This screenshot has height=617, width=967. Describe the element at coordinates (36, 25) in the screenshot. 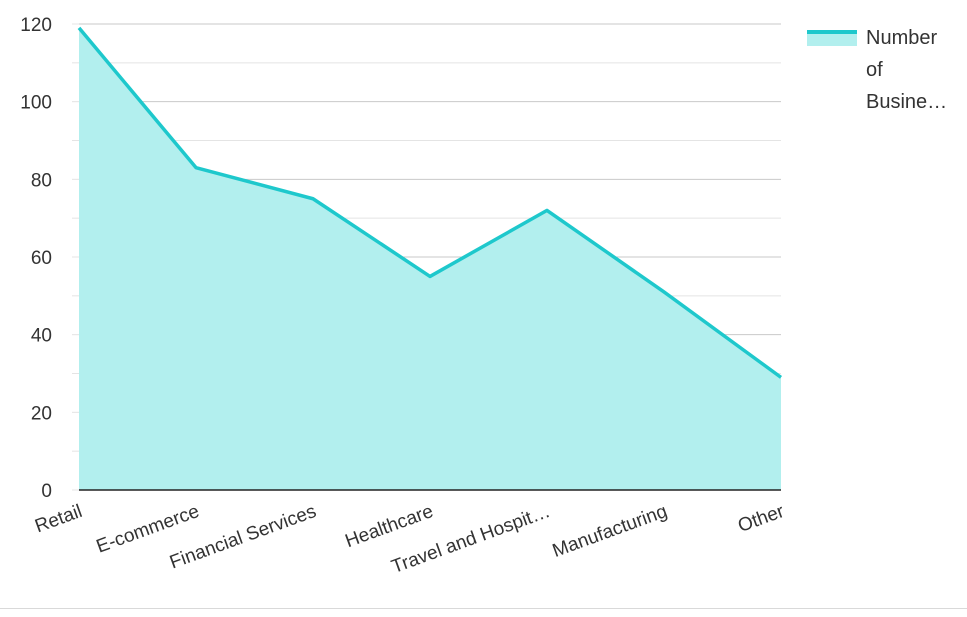

I see `y-tick-label: 120` at that location.